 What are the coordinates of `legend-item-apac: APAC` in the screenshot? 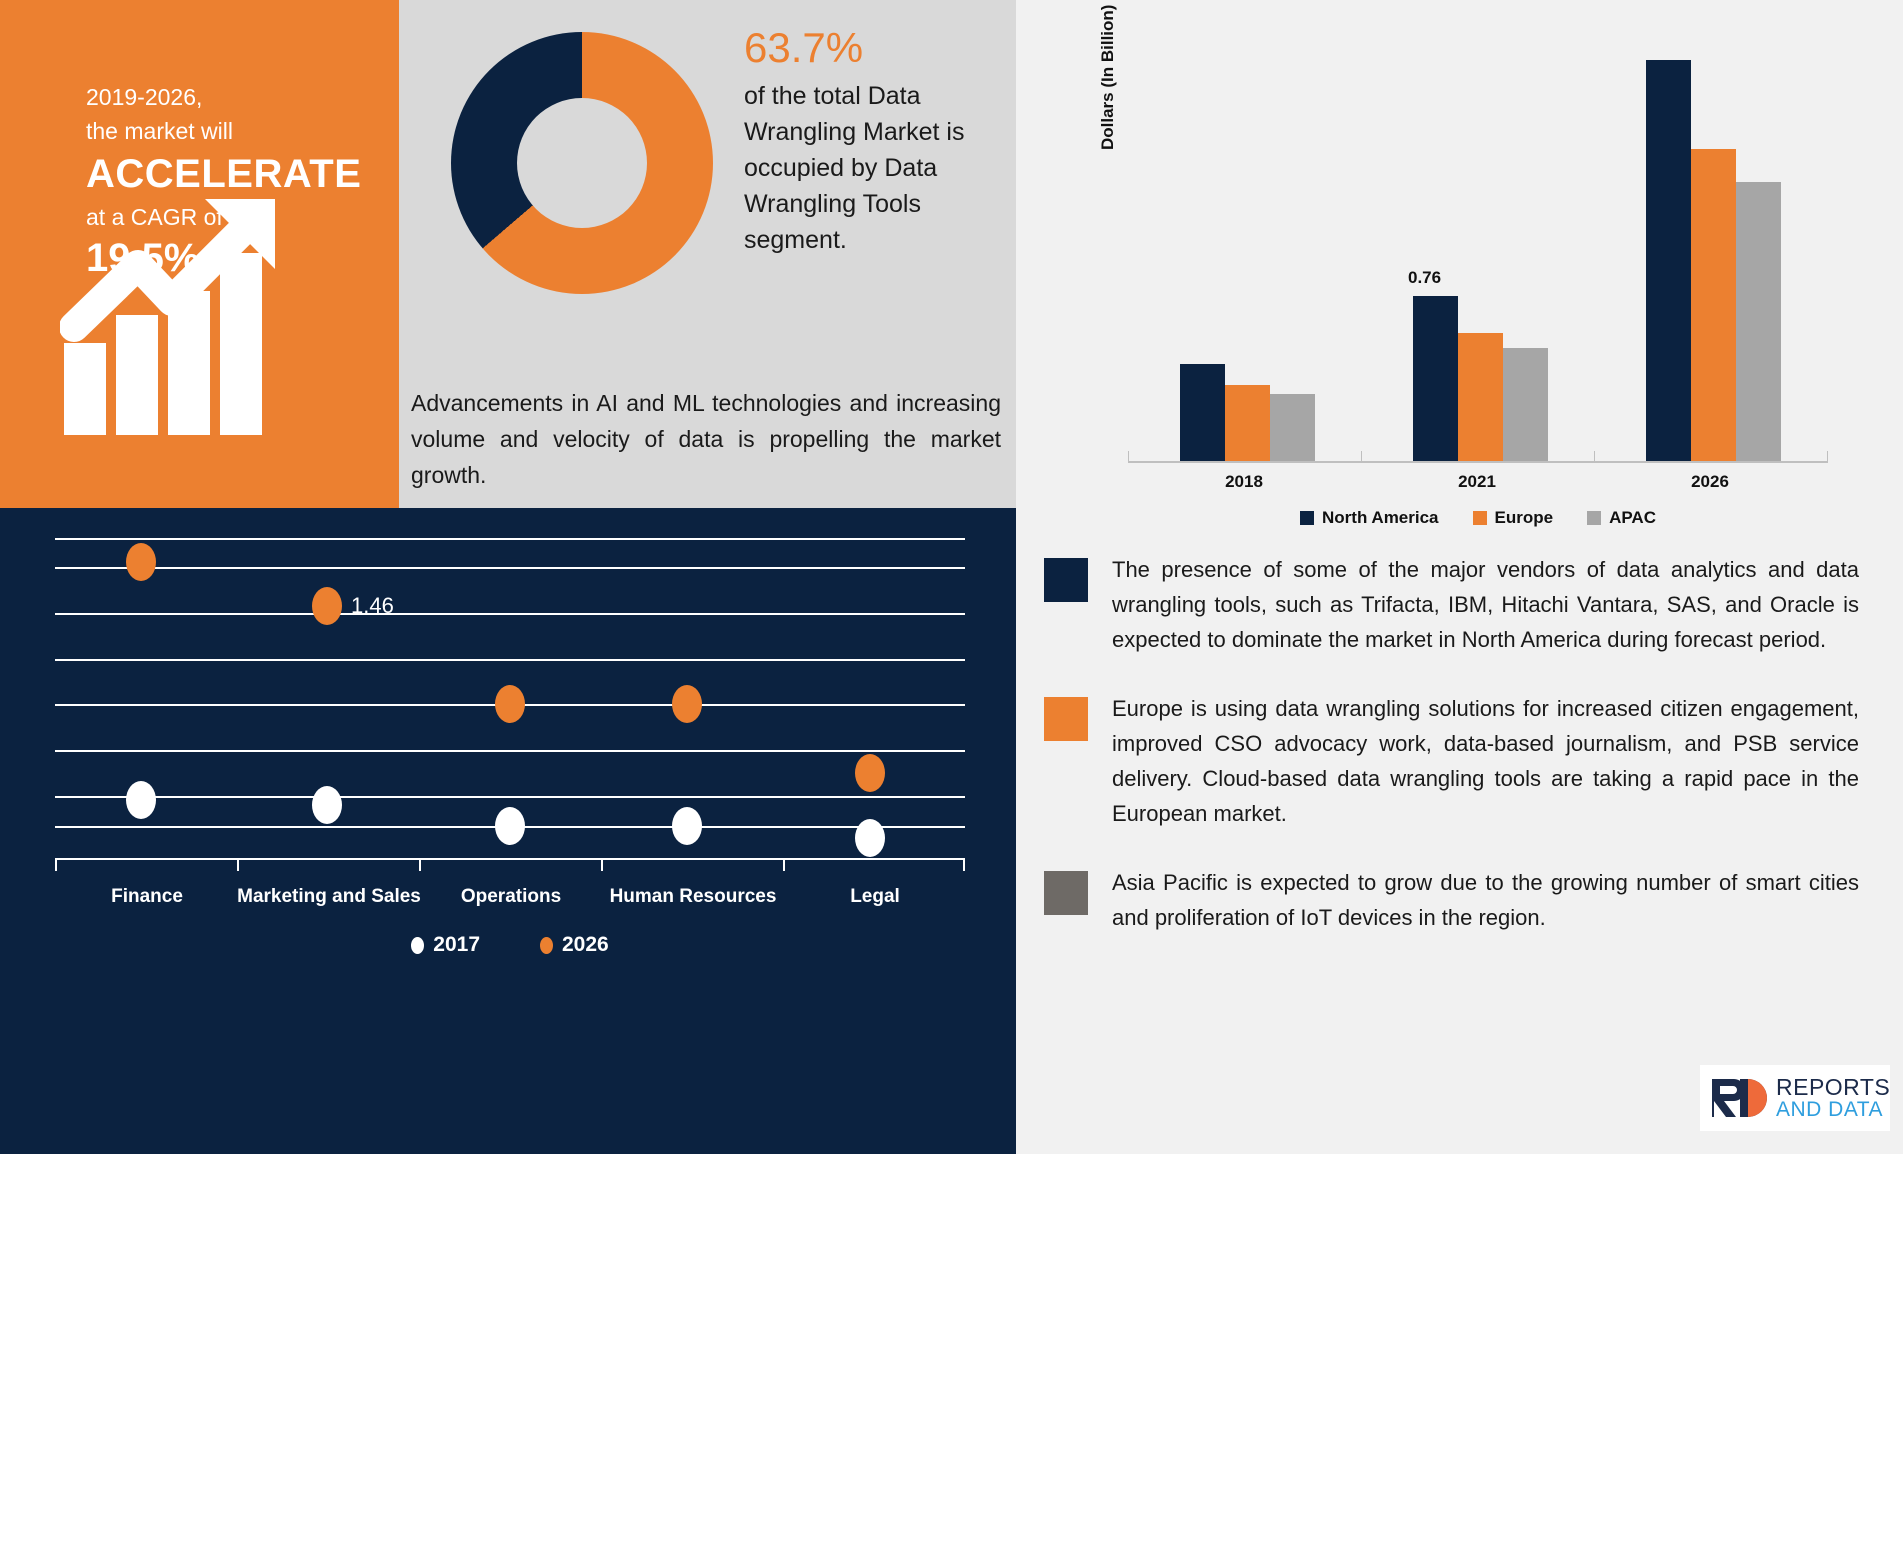 It's located at (1621, 518).